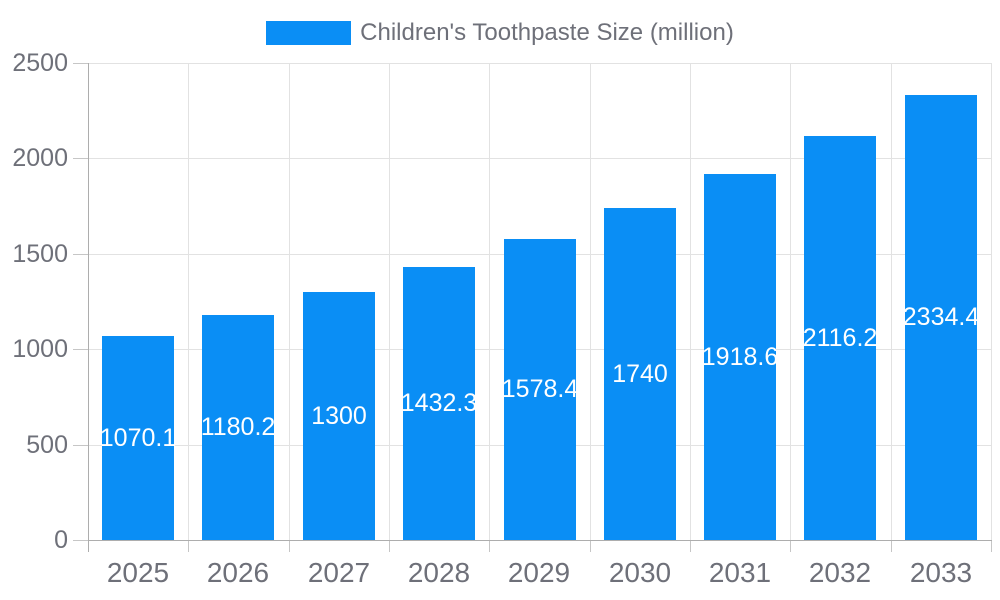  What do you see at coordinates (238, 572) in the screenshot?
I see `x-axis-label: 2026` at bounding box center [238, 572].